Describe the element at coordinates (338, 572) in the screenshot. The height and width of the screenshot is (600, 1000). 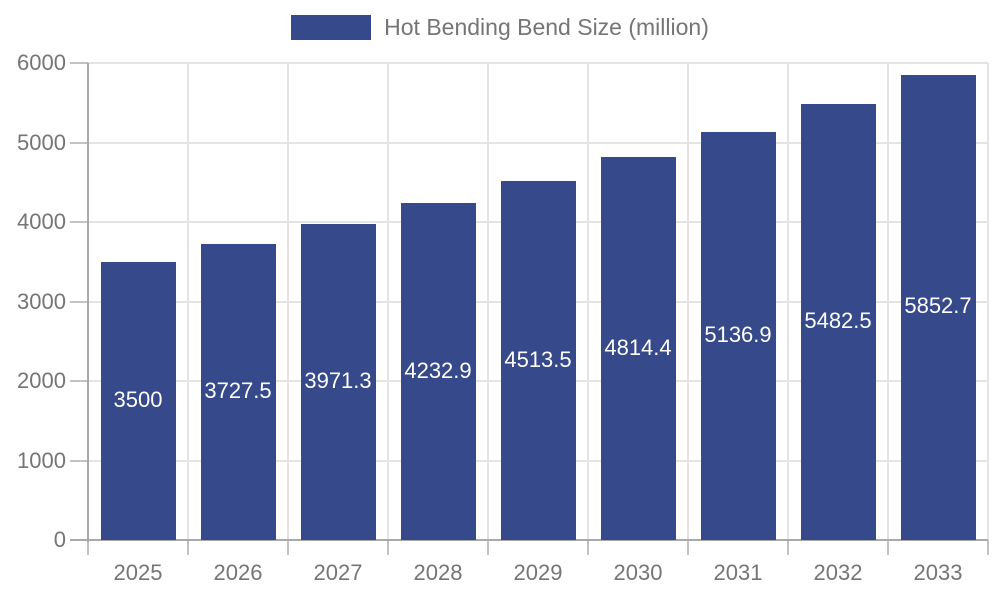
I see `x-tick-label: 2027` at that location.